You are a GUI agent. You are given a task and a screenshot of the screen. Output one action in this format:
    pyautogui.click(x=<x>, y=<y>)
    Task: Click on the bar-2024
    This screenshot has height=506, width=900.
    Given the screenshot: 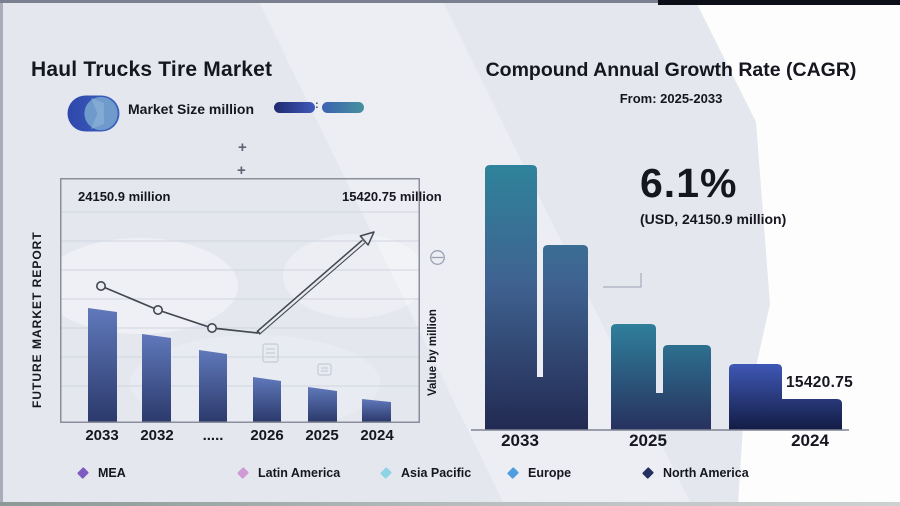 What is the action you would take?
    pyautogui.click(x=376, y=410)
    